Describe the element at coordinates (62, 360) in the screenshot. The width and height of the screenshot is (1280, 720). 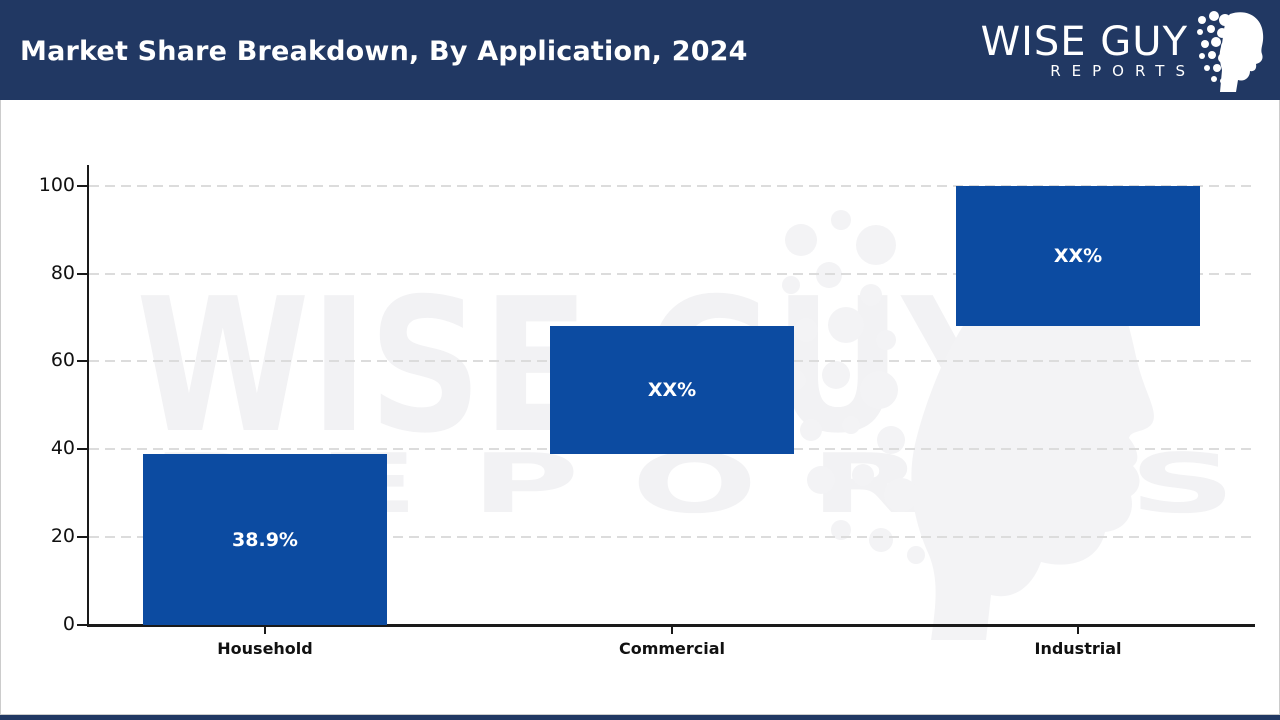
I see `y-axis-tick-label: 60` at that location.